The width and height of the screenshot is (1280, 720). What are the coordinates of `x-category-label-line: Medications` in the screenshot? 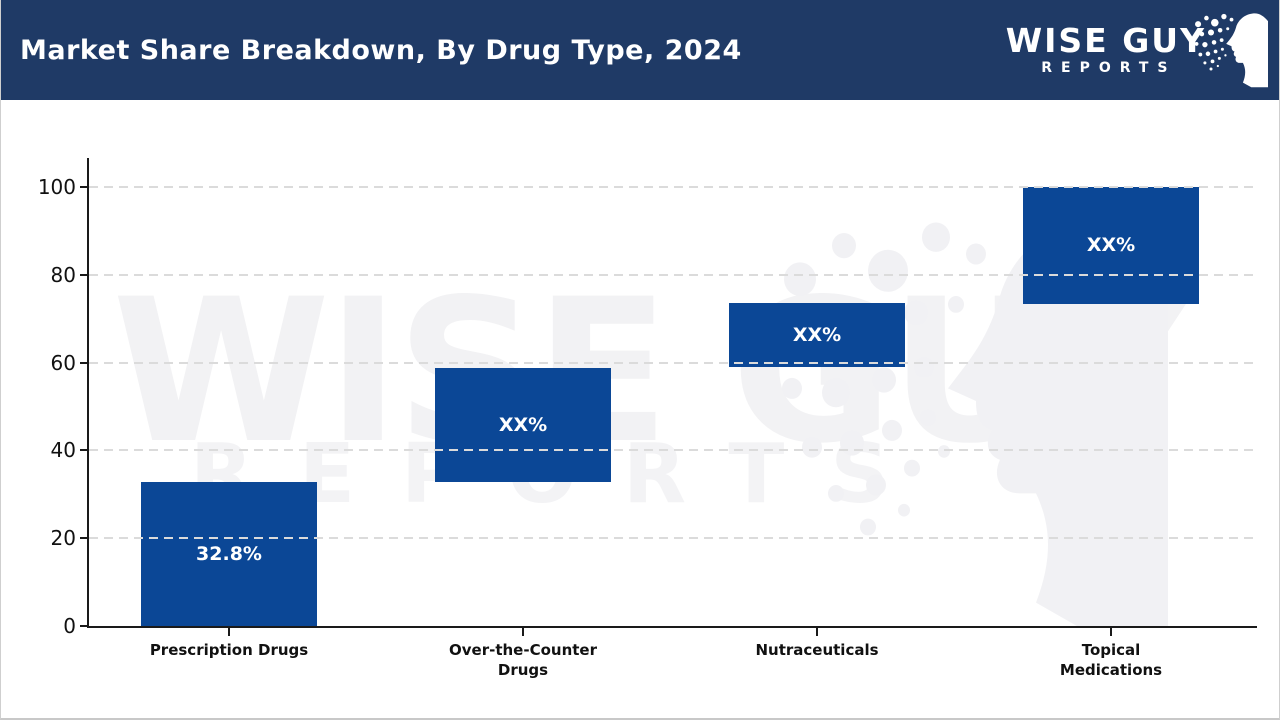 It's located at (1111, 670).